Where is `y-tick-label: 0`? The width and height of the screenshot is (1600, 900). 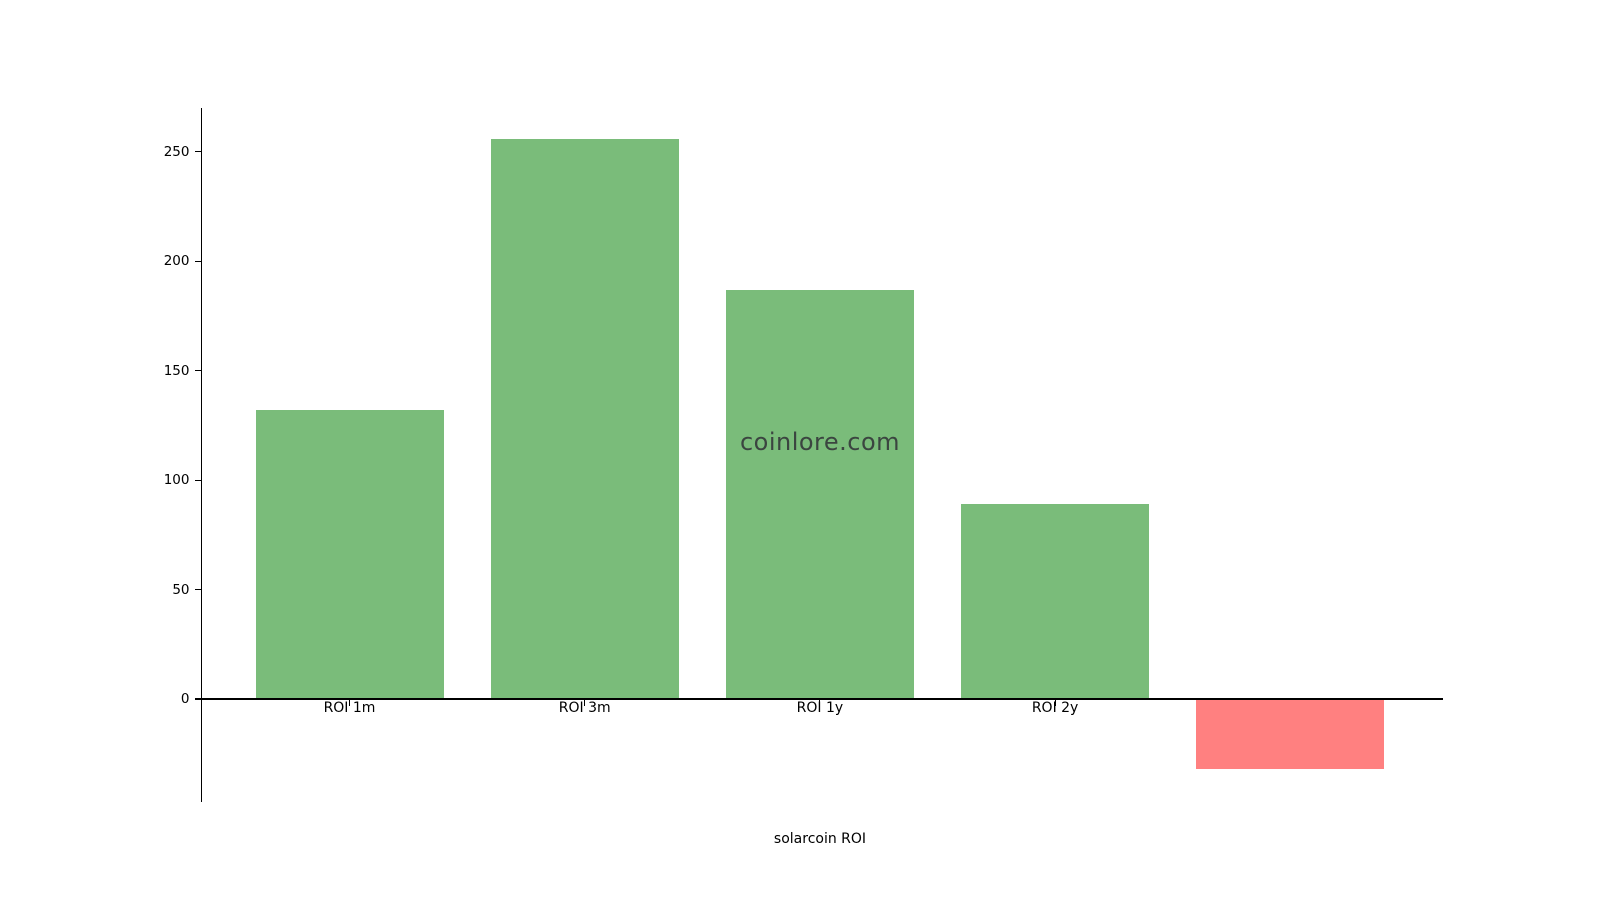
y-tick-label: 0 is located at coordinates (185, 699).